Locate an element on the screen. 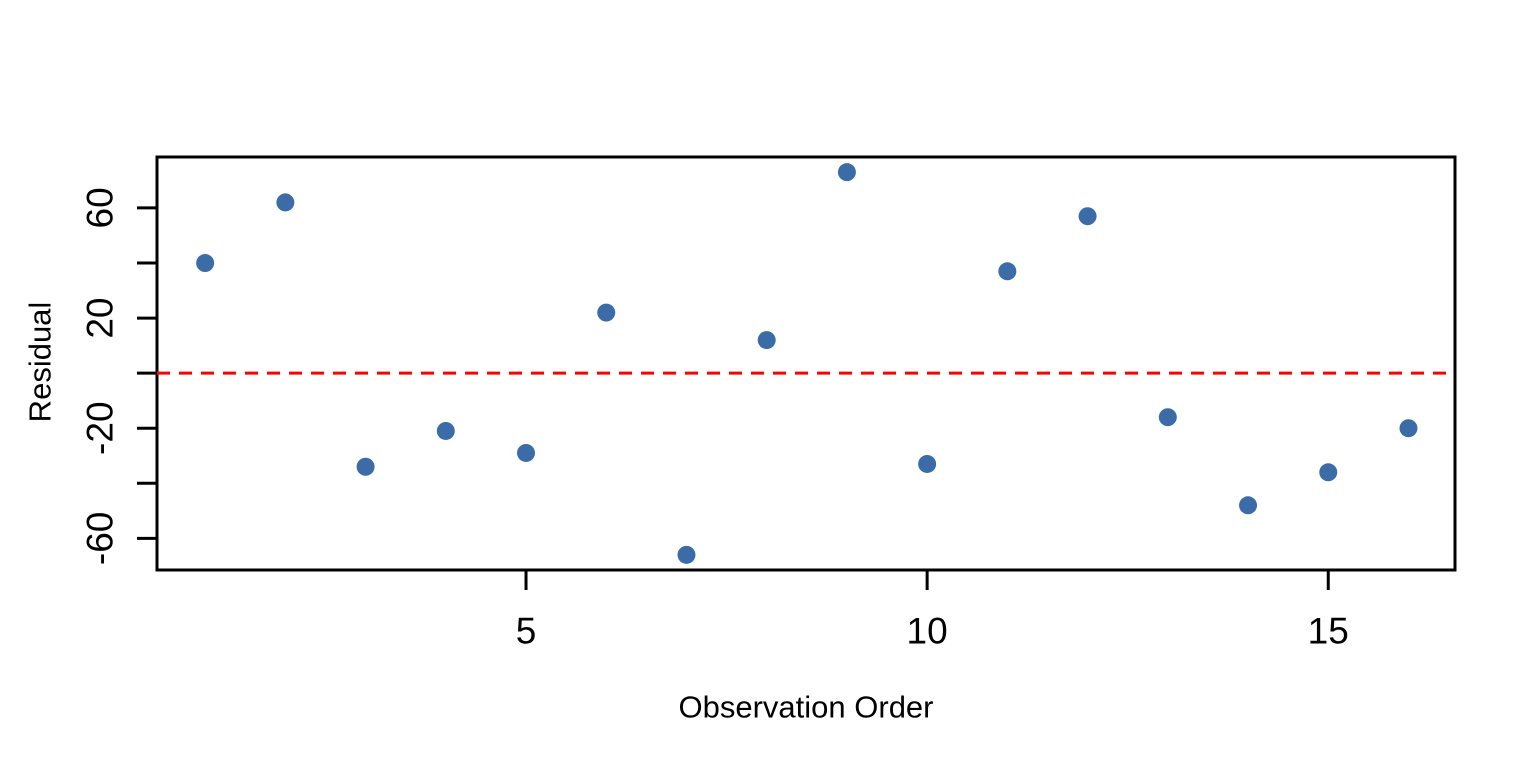 The image size is (1536, 773). x-tick-label: 5 is located at coordinates (526, 631).